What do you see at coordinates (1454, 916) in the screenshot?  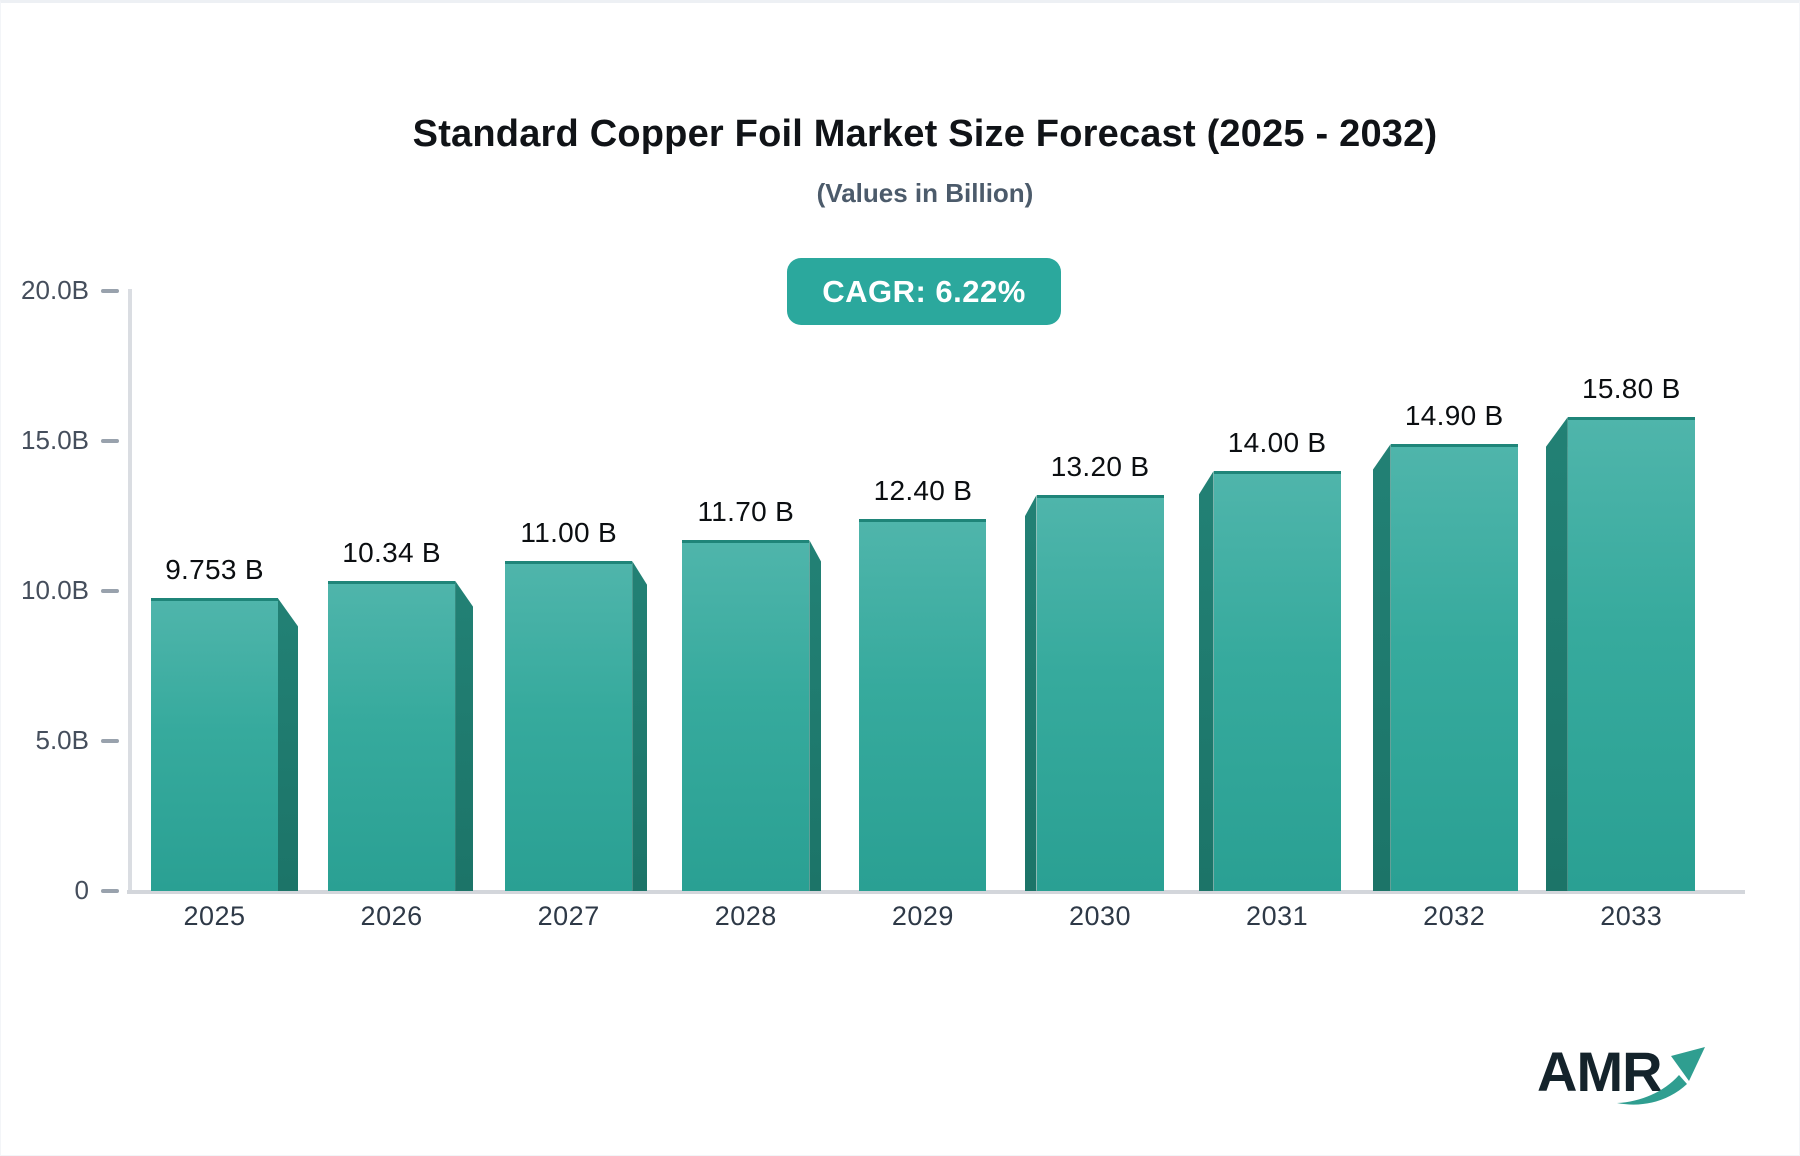 I see `x-tick-label: 2032` at bounding box center [1454, 916].